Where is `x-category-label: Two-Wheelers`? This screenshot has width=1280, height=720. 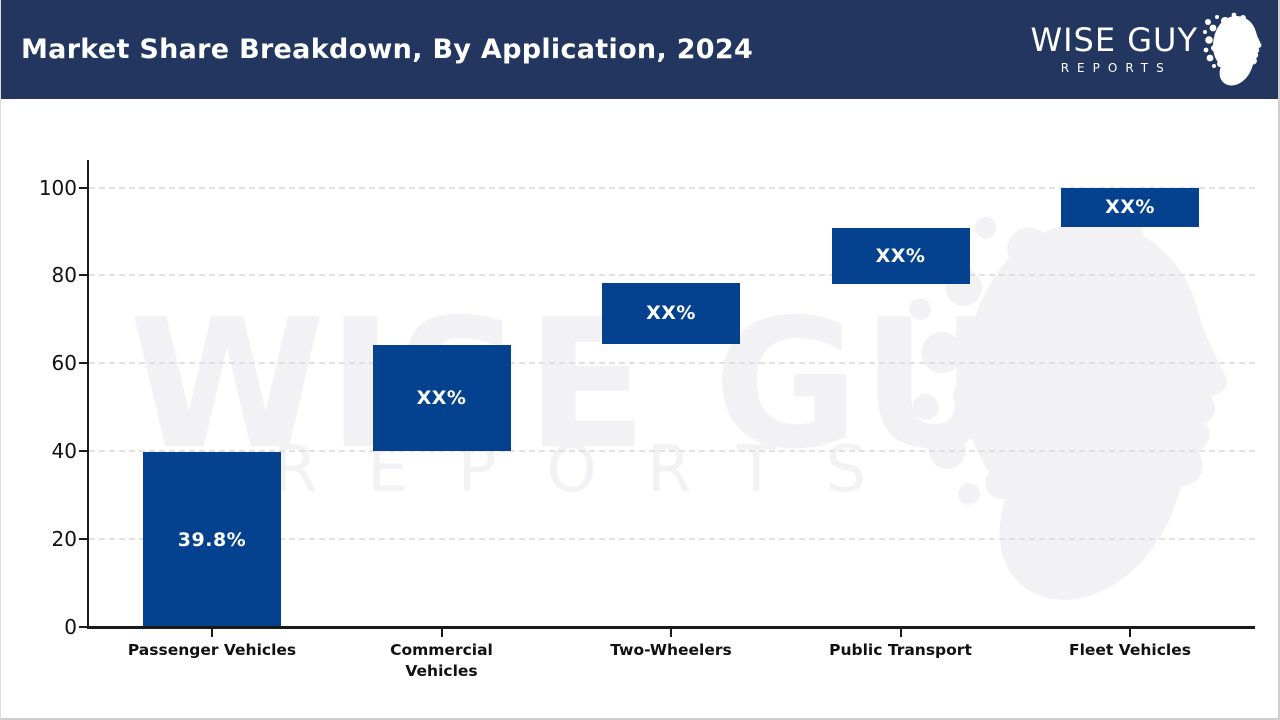
x-category-label: Two-Wheelers is located at coordinates (671, 650).